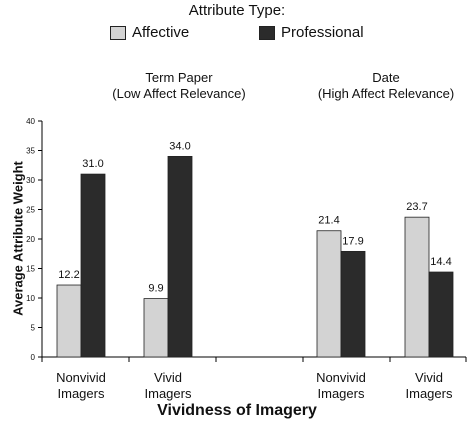  Describe the element at coordinates (30, 239) in the screenshot. I see `y-tick-label: 20` at that location.